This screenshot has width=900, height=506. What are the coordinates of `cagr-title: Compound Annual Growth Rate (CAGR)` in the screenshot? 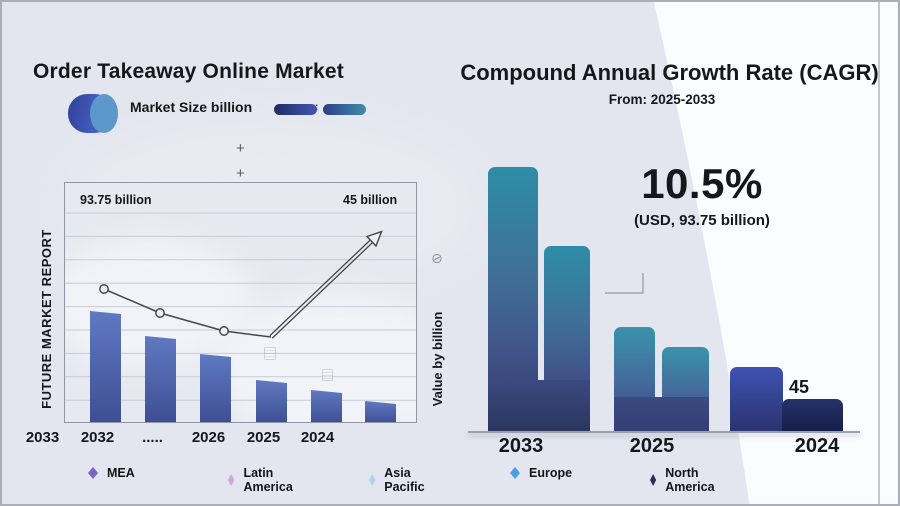 It's located at (669, 72).